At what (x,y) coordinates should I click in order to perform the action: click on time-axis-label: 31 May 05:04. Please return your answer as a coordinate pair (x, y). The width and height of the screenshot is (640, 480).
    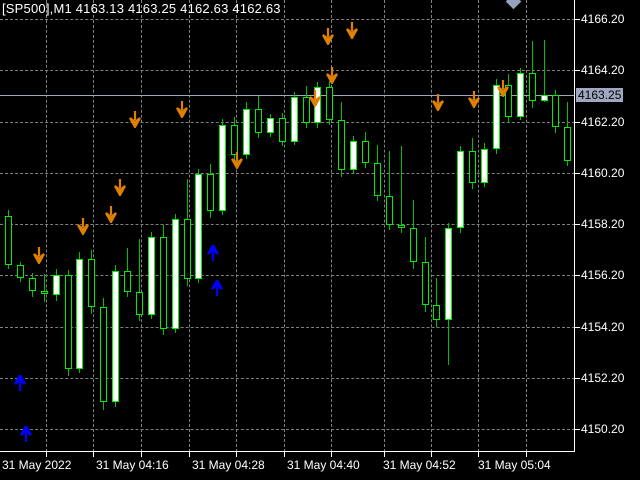
    Looking at the image, I should click on (514, 465).